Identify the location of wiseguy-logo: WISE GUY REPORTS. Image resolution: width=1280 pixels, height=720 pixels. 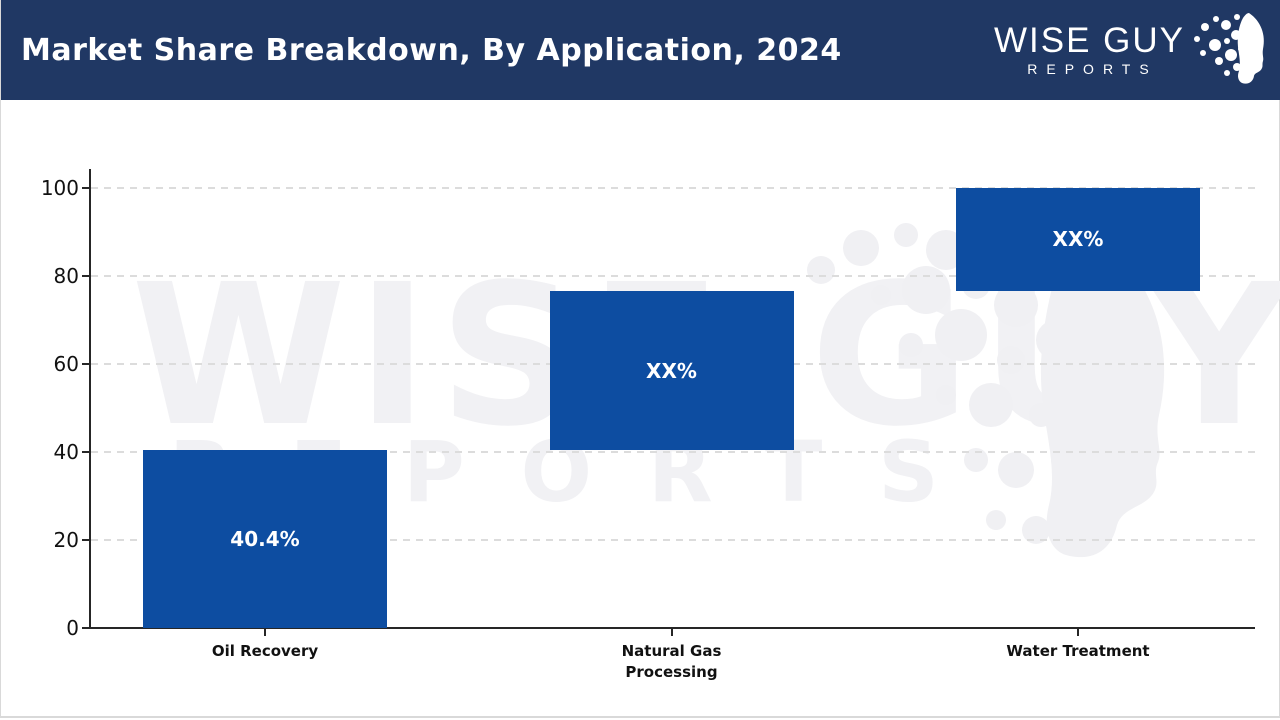
(1137, 50).